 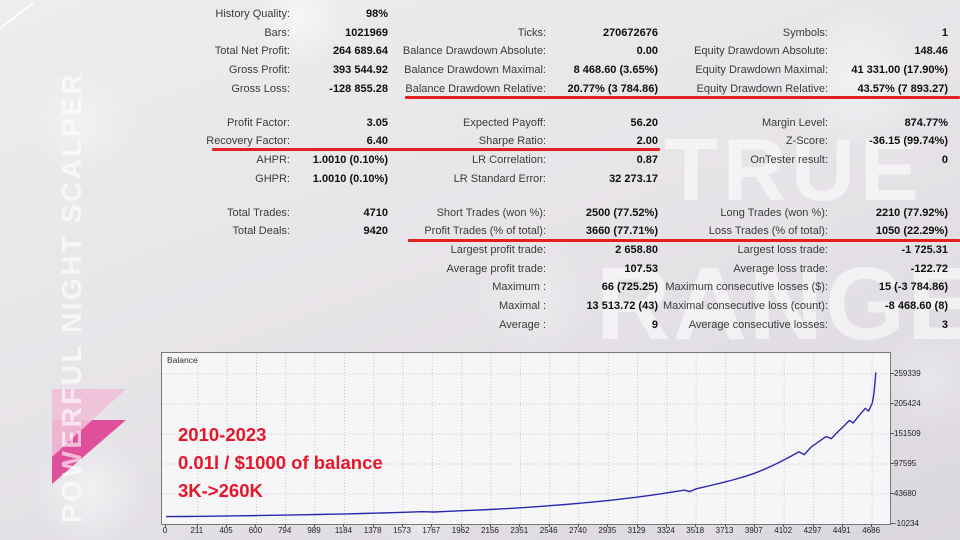 I want to click on stat-label: Gross Loss:, so click(x=260, y=88).